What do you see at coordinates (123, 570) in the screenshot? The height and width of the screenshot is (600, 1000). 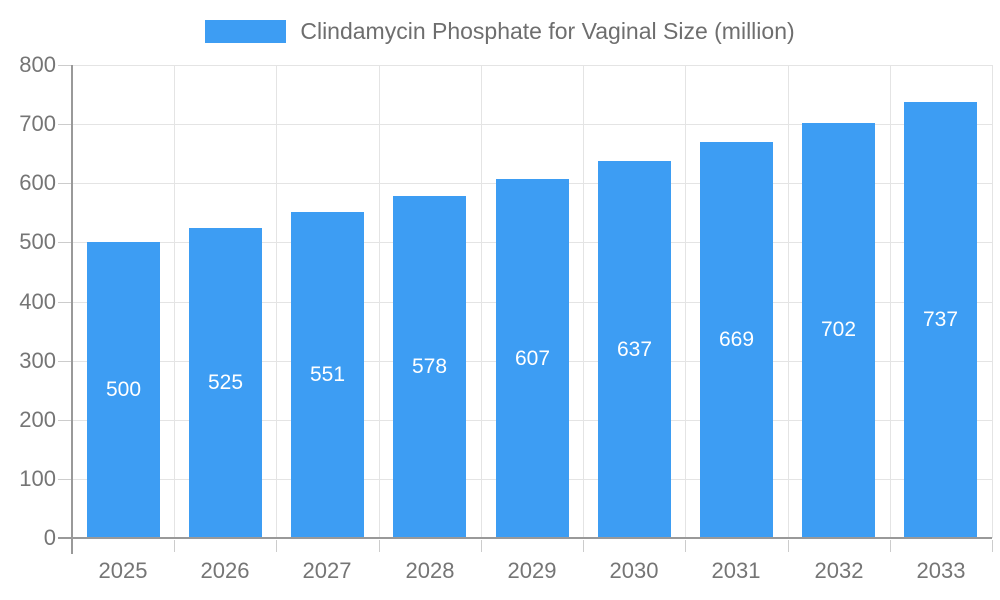 I see `x-axis-label: 2025` at bounding box center [123, 570].